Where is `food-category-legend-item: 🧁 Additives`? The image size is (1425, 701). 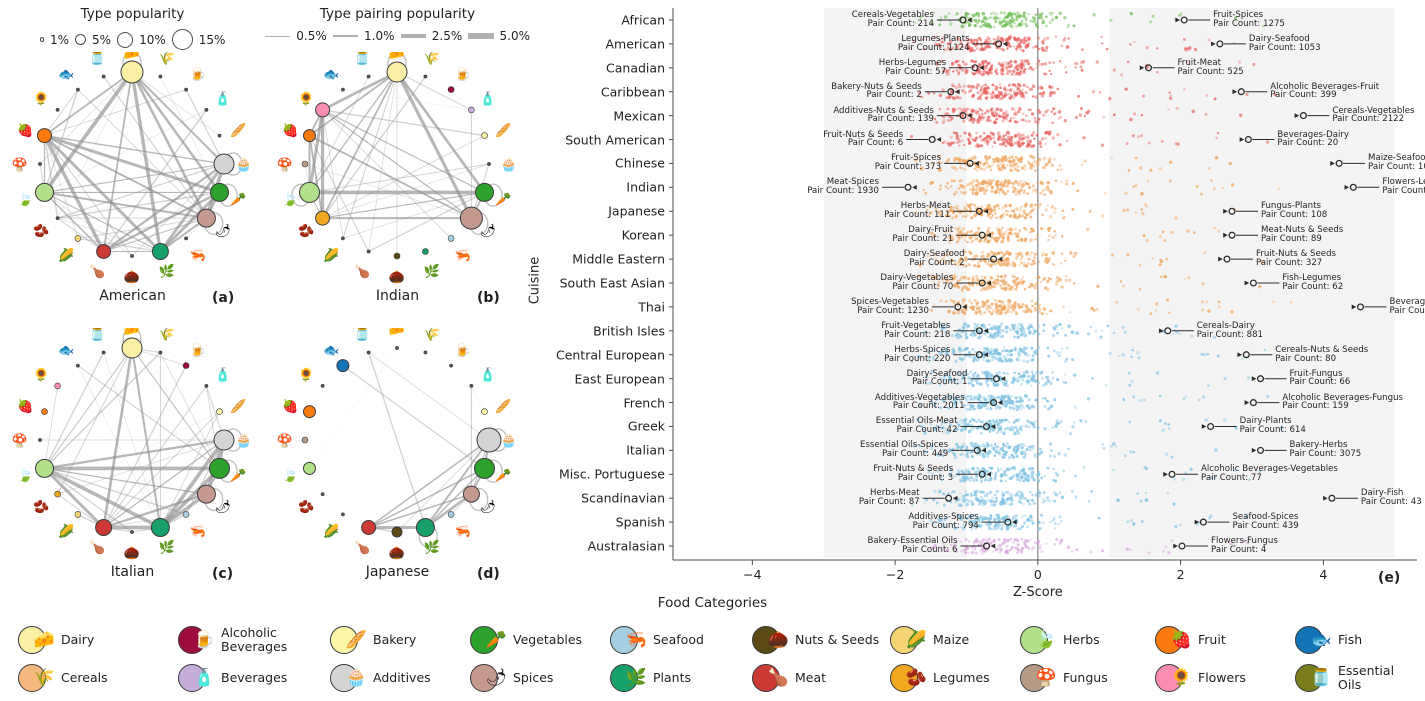 food-category-legend-item: 🧁 Additives is located at coordinates (380, 678).